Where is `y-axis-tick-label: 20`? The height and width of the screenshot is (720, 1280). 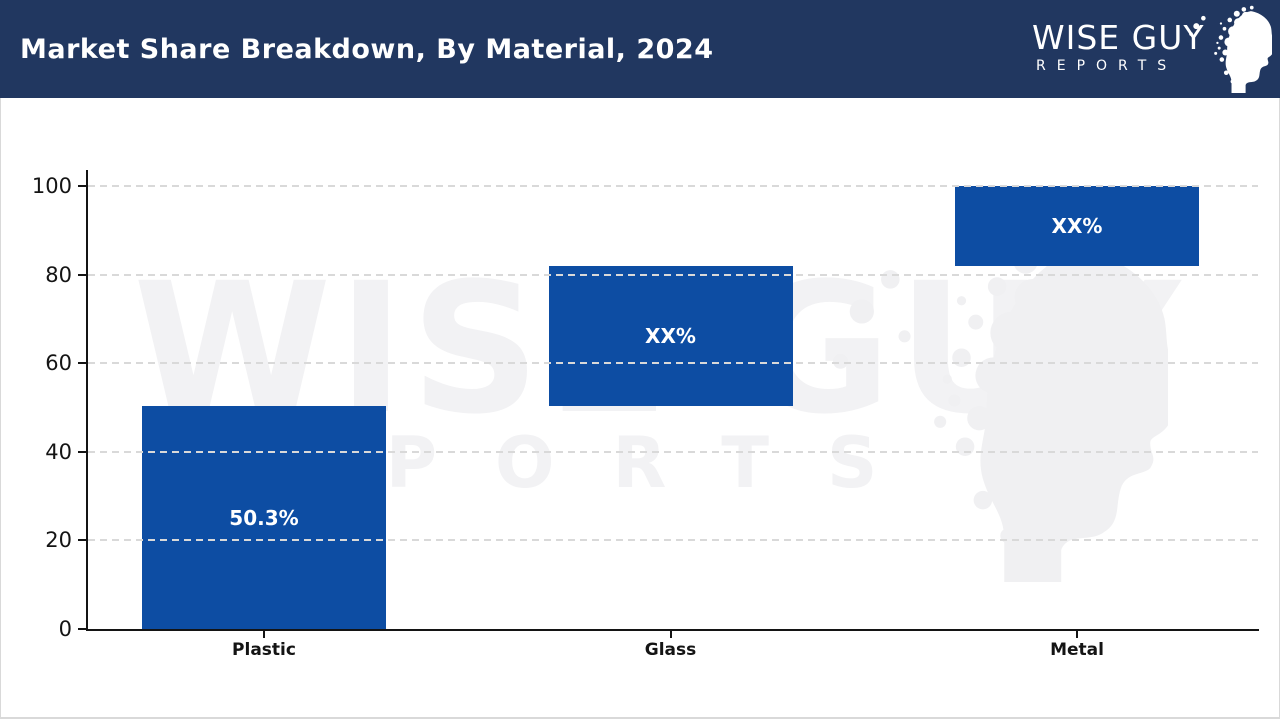
y-axis-tick-label: 20 is located at coordinates (58, 540).